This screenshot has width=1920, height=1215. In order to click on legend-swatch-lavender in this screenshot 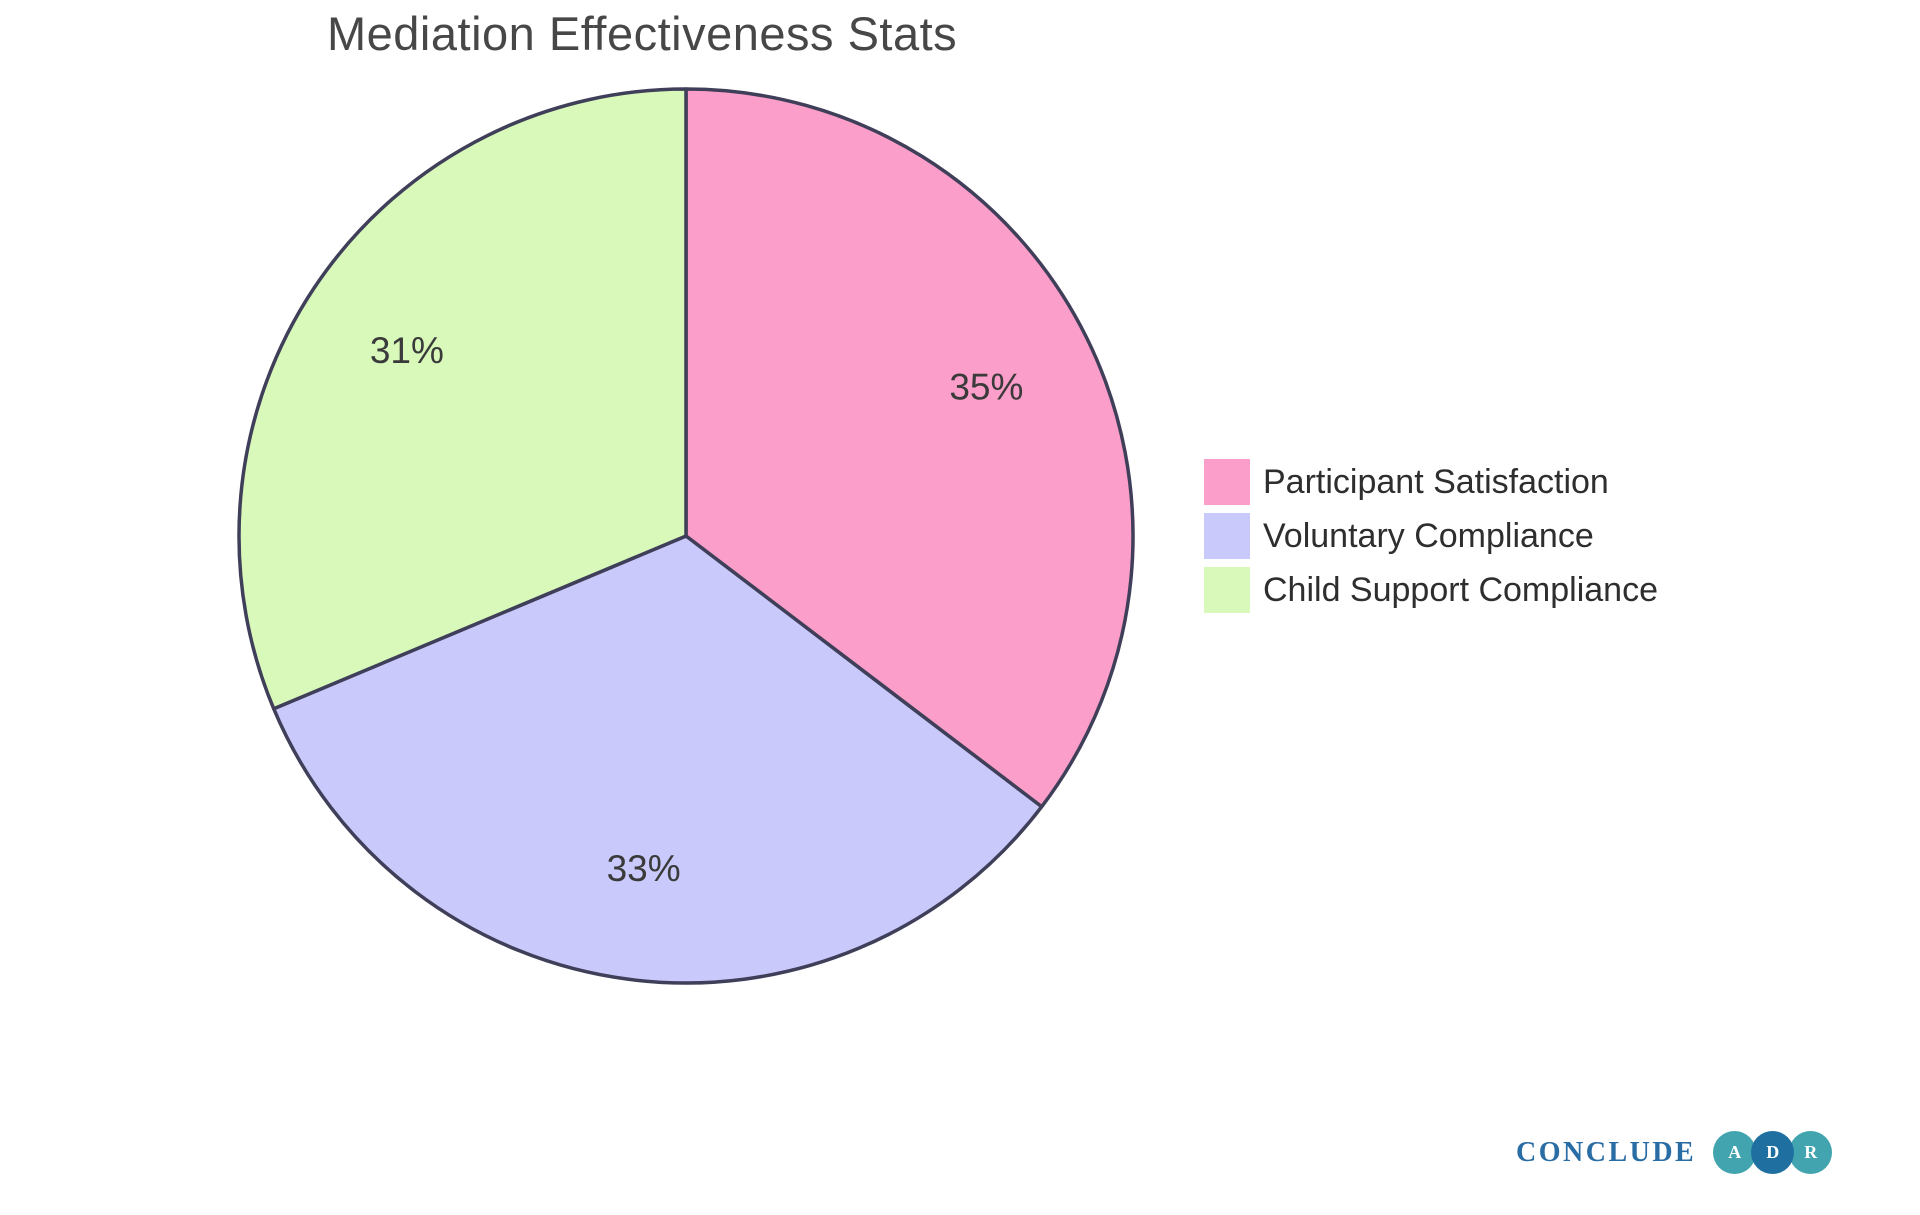, I will do `click(1227, 536)`.